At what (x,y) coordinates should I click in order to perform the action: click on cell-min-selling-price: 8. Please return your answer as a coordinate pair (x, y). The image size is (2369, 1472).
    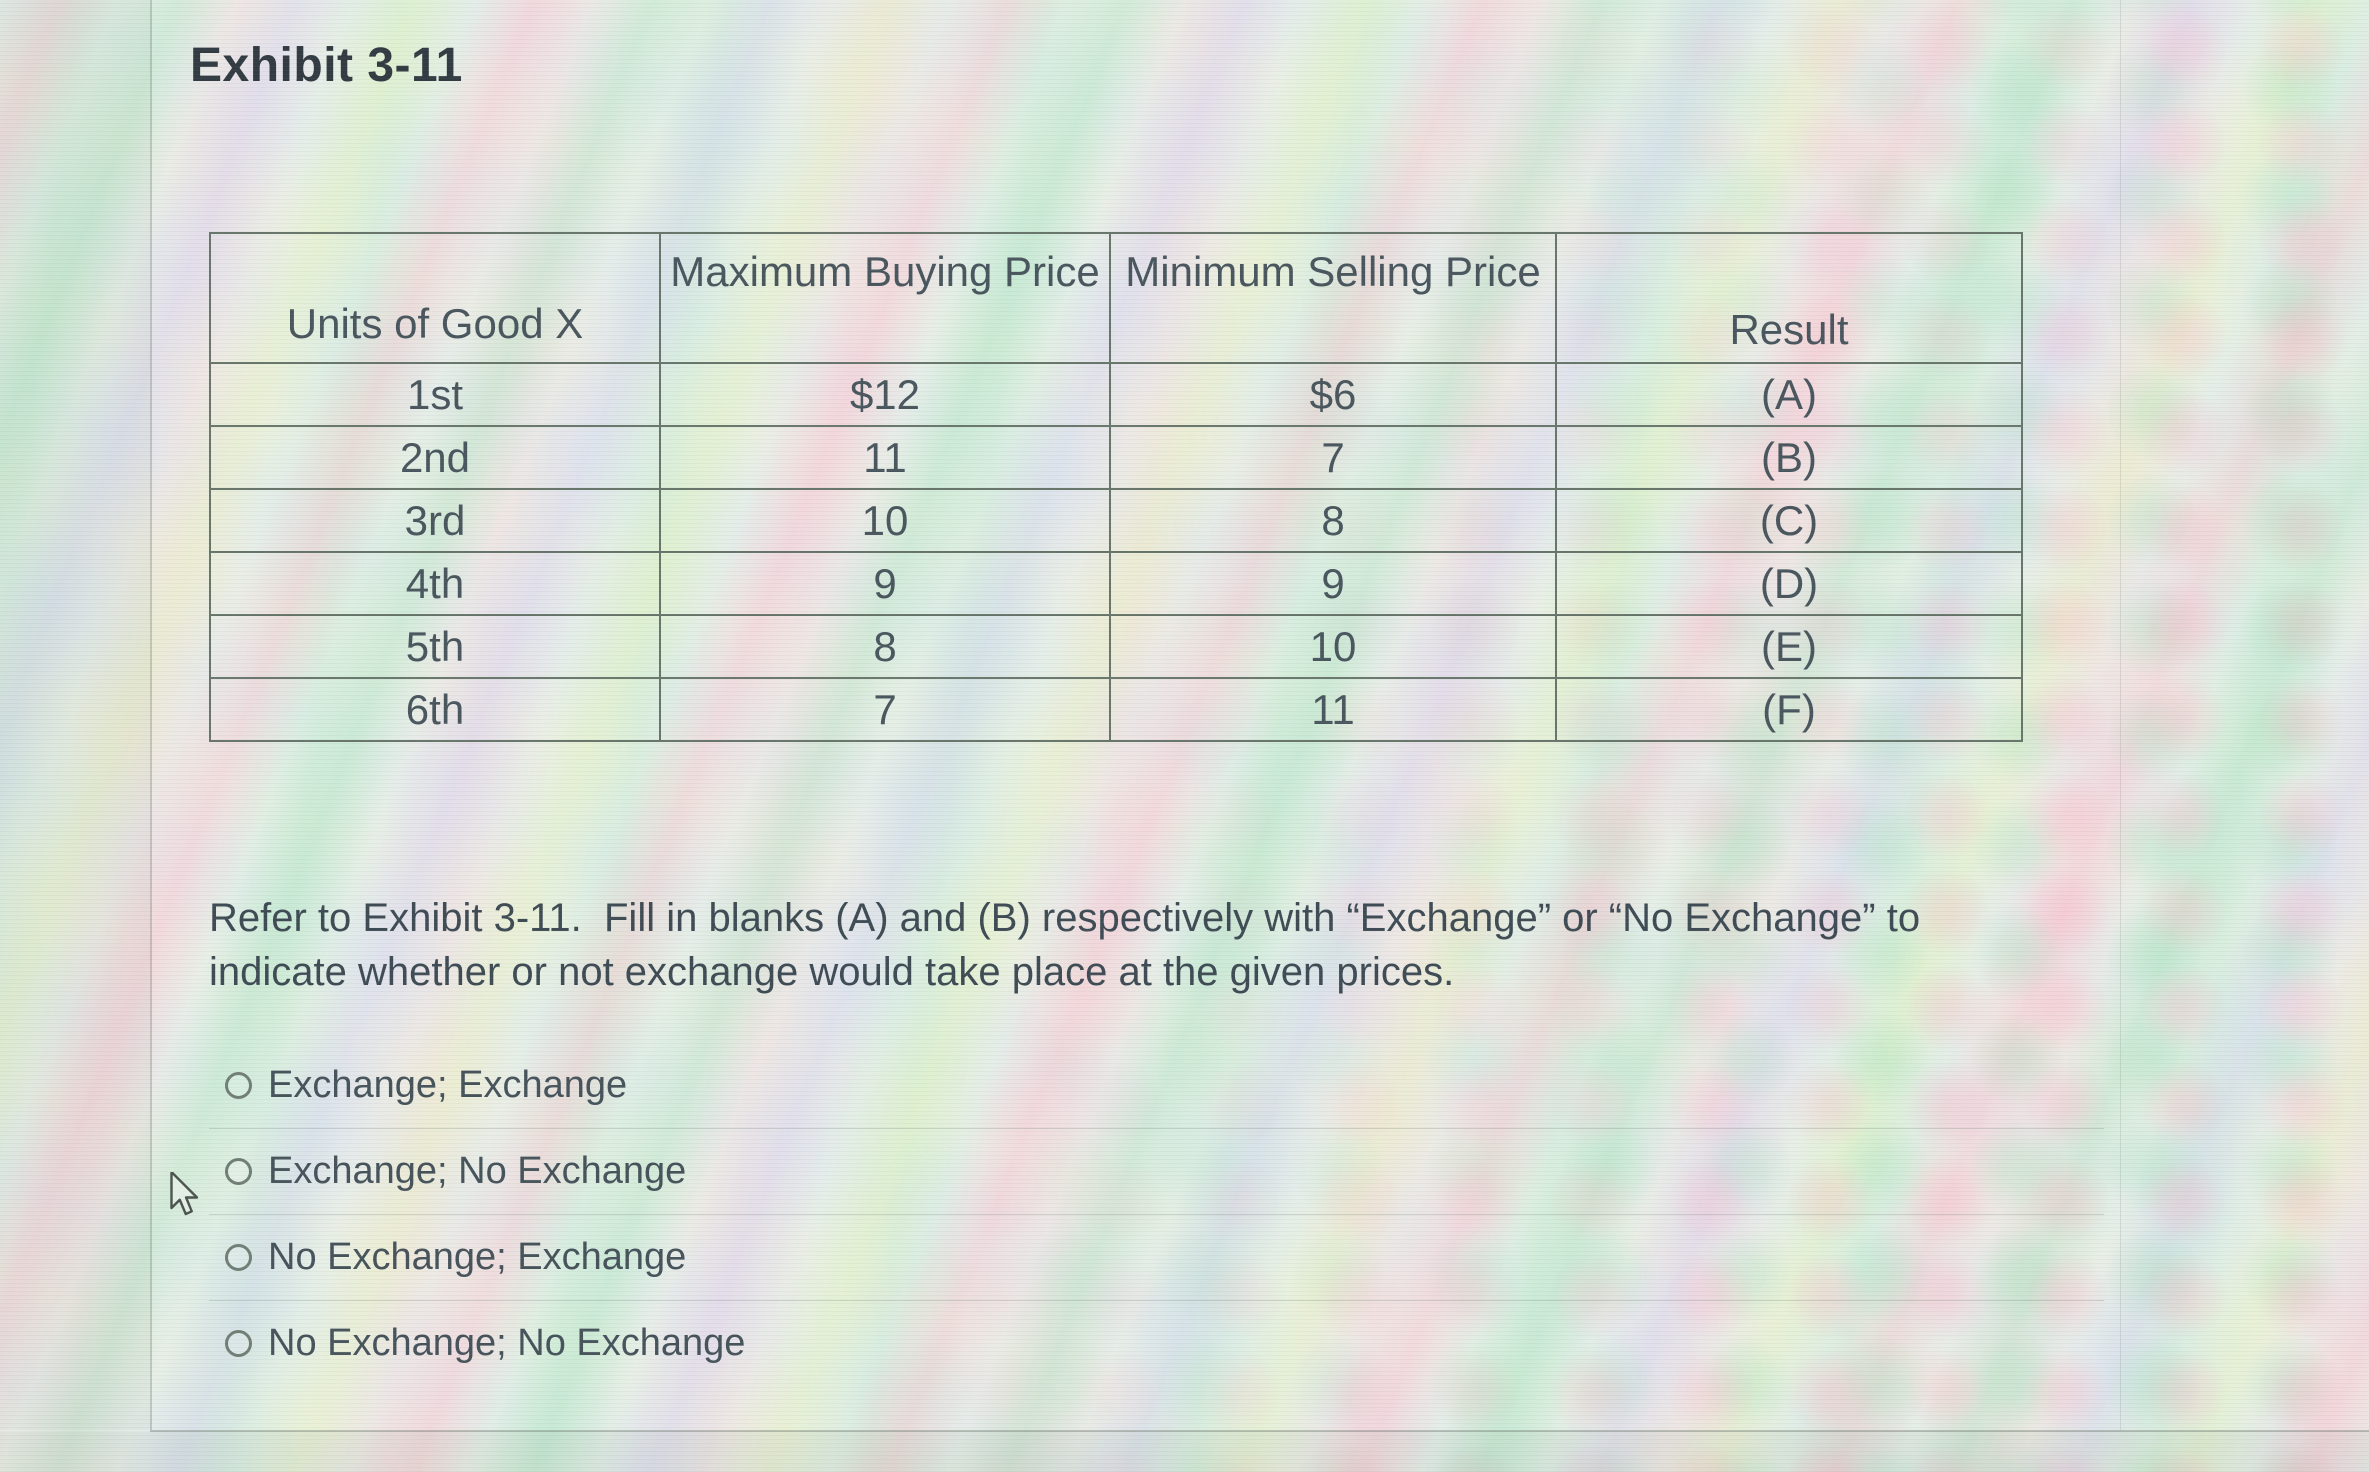
    Looking at the image, I should click on (1333, 520).